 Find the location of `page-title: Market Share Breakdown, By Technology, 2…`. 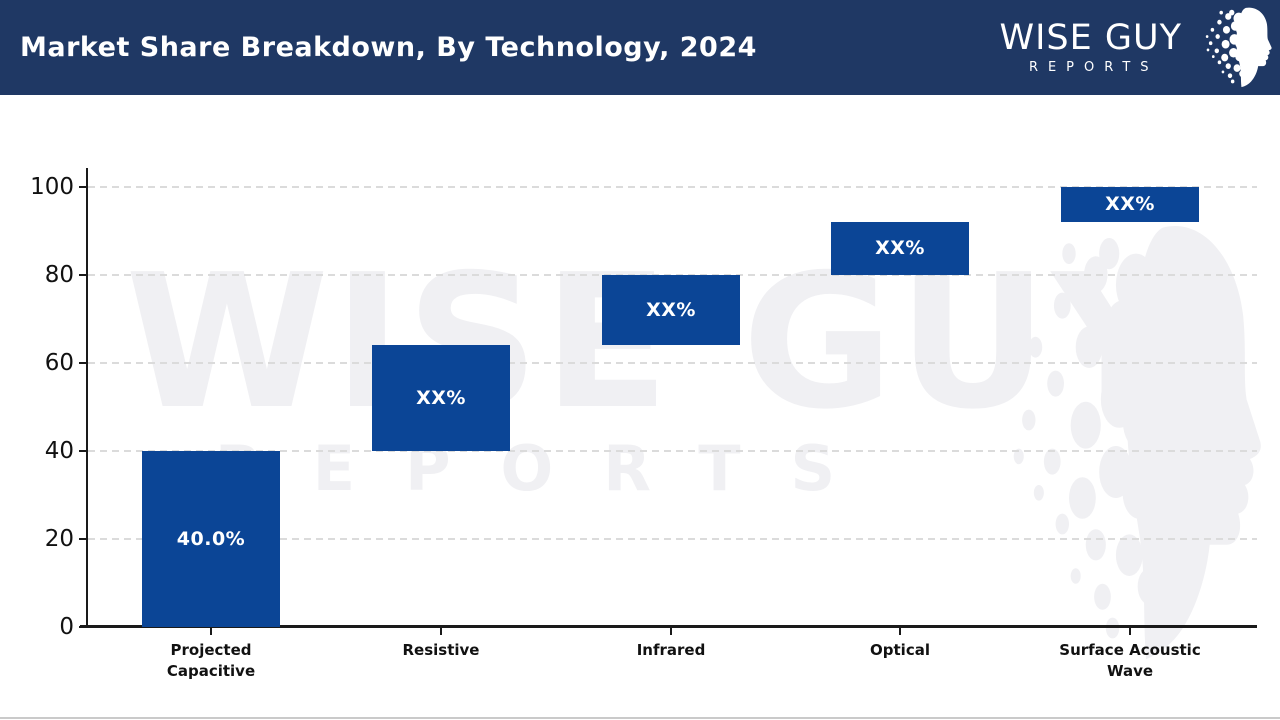

page-title: Market Share Breakdown, By Technology, 2… is located at coordinates (388, 47).